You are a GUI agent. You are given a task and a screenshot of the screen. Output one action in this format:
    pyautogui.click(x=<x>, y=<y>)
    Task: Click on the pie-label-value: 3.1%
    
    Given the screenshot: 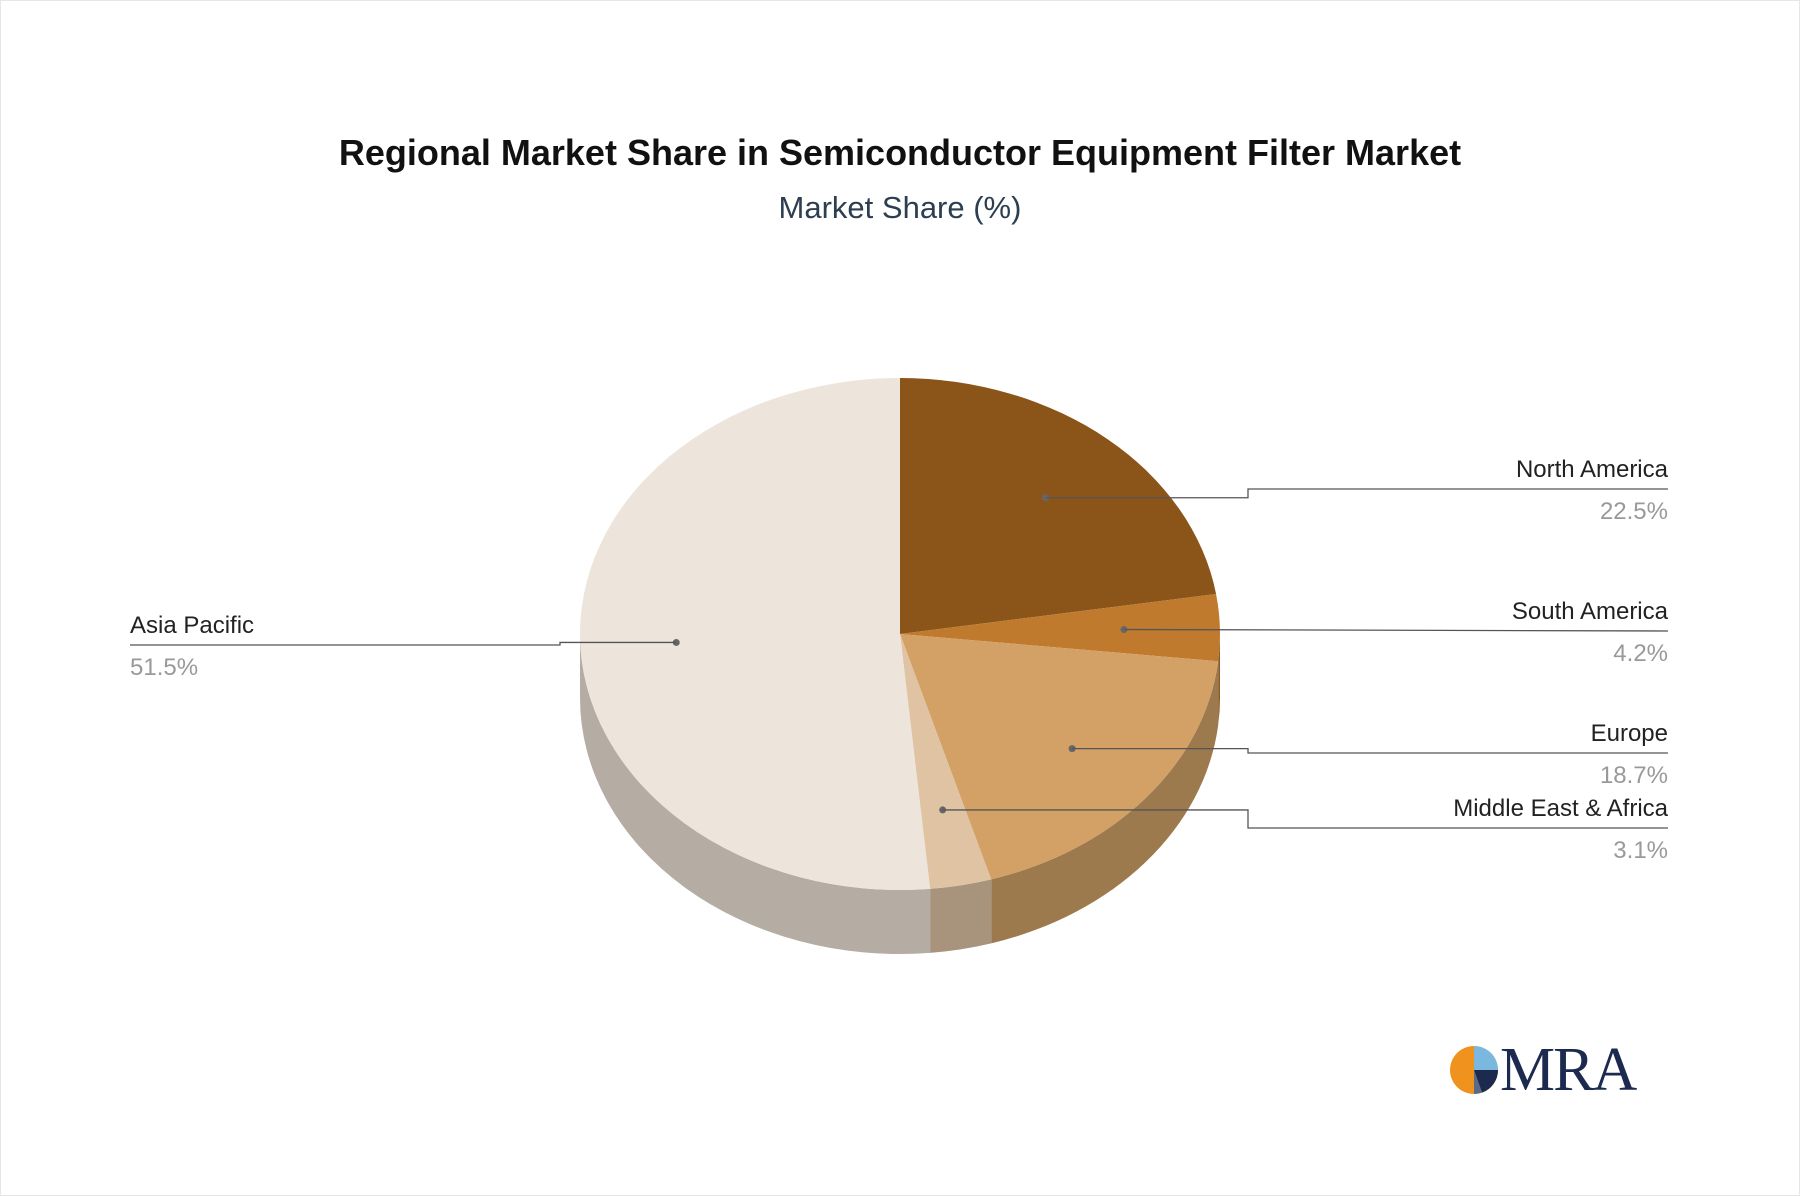 What is the action you would take?
    pyautogui.click(x=1640, y=850)
    